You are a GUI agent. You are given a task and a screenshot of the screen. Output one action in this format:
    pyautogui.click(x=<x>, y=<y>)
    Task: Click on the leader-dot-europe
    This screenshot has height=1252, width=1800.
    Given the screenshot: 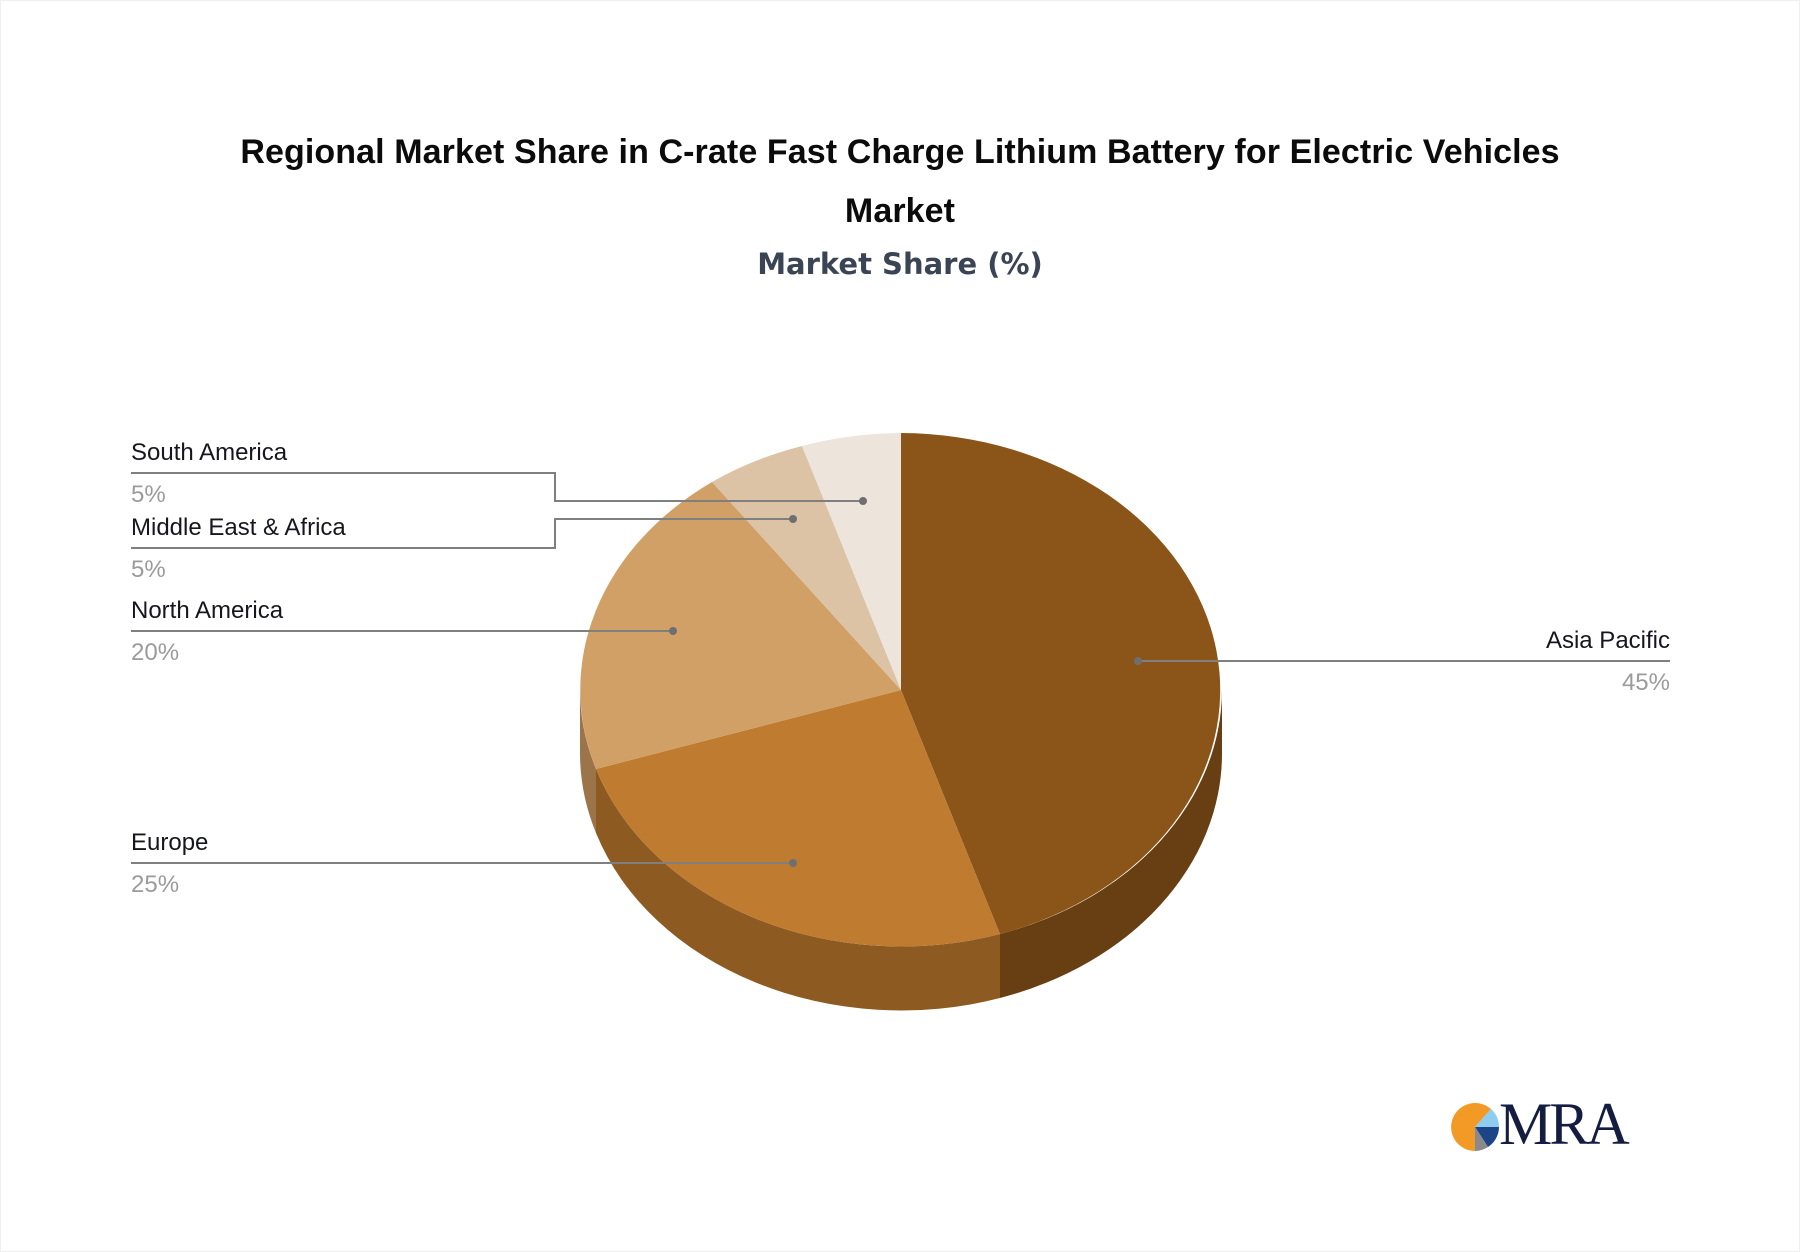 What is the action you would take?
    pyautogui.click(x=793, y=863)
    